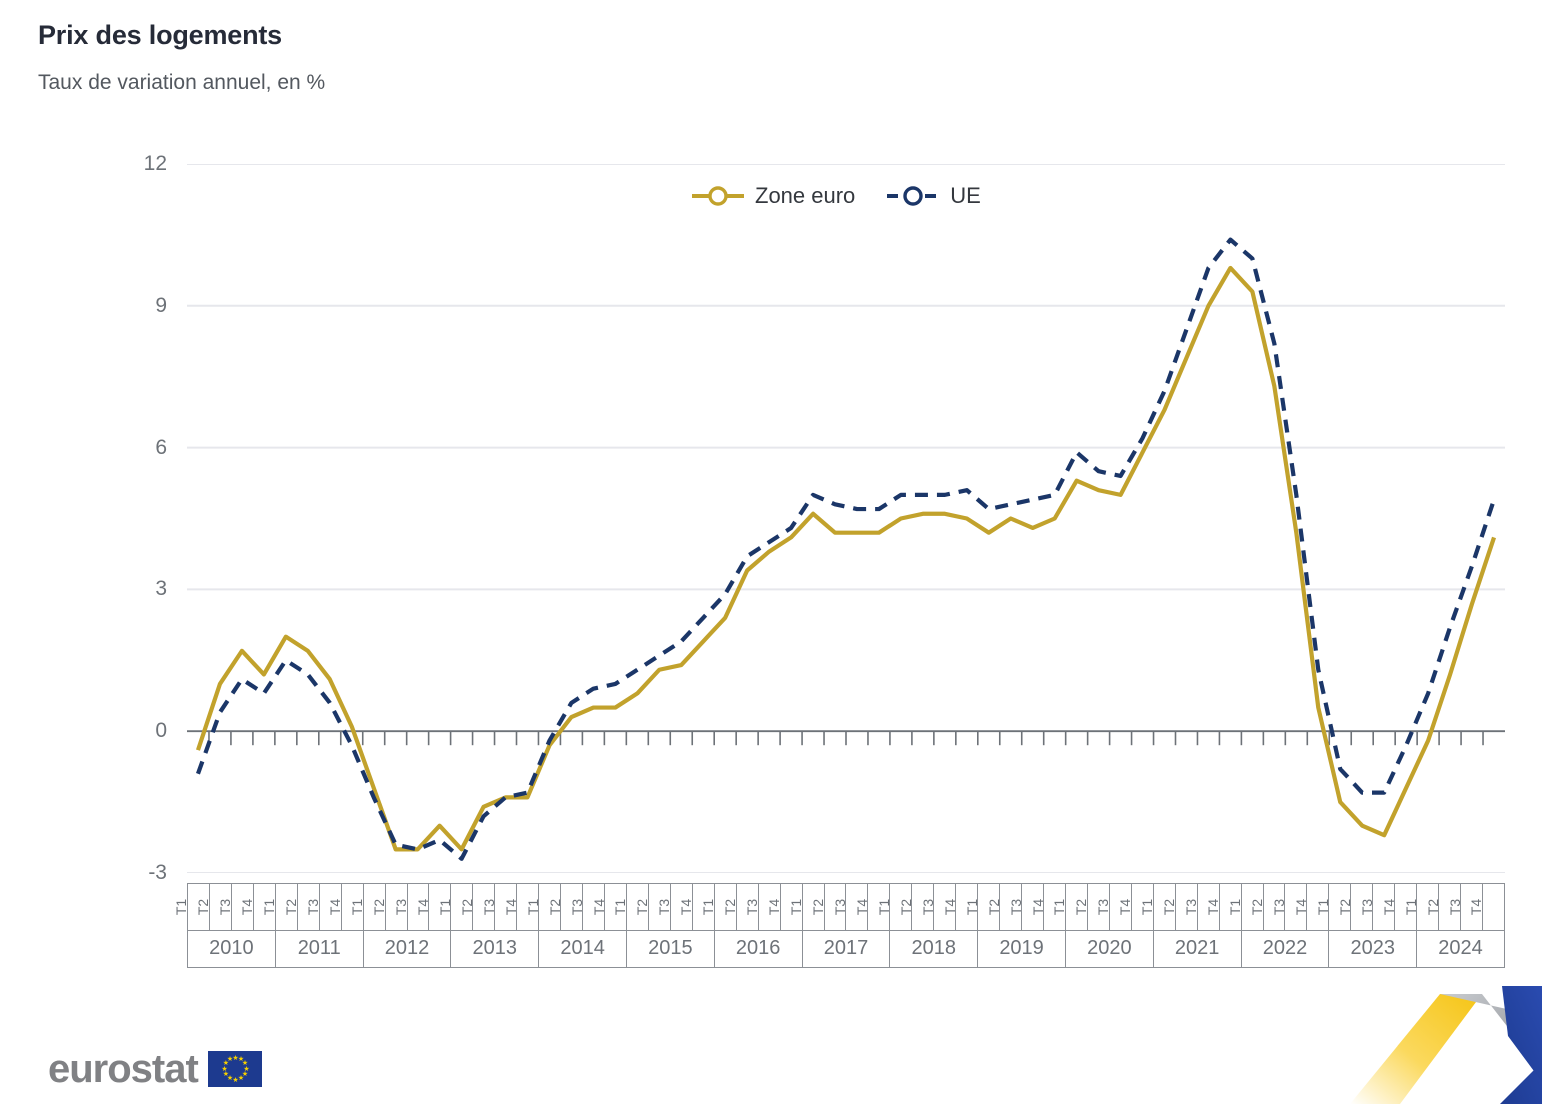 The height and width of the screenshot is (1104, 1542). What do you see at coordinates (718, 196) in the screenshot?
I see `legend-swatch-icon` at bounding box center [718, 196].